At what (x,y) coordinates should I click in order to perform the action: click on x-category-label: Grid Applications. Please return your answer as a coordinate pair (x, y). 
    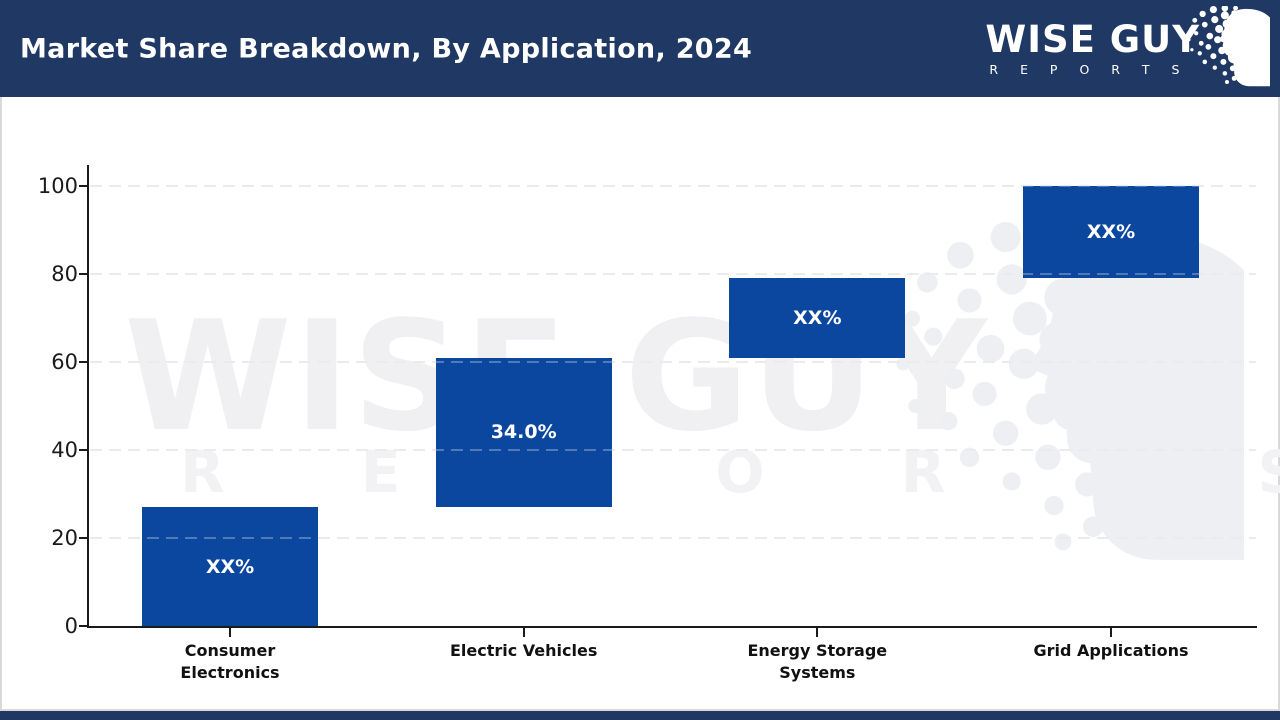
    Looking at the image, I should click on (1111, 650).